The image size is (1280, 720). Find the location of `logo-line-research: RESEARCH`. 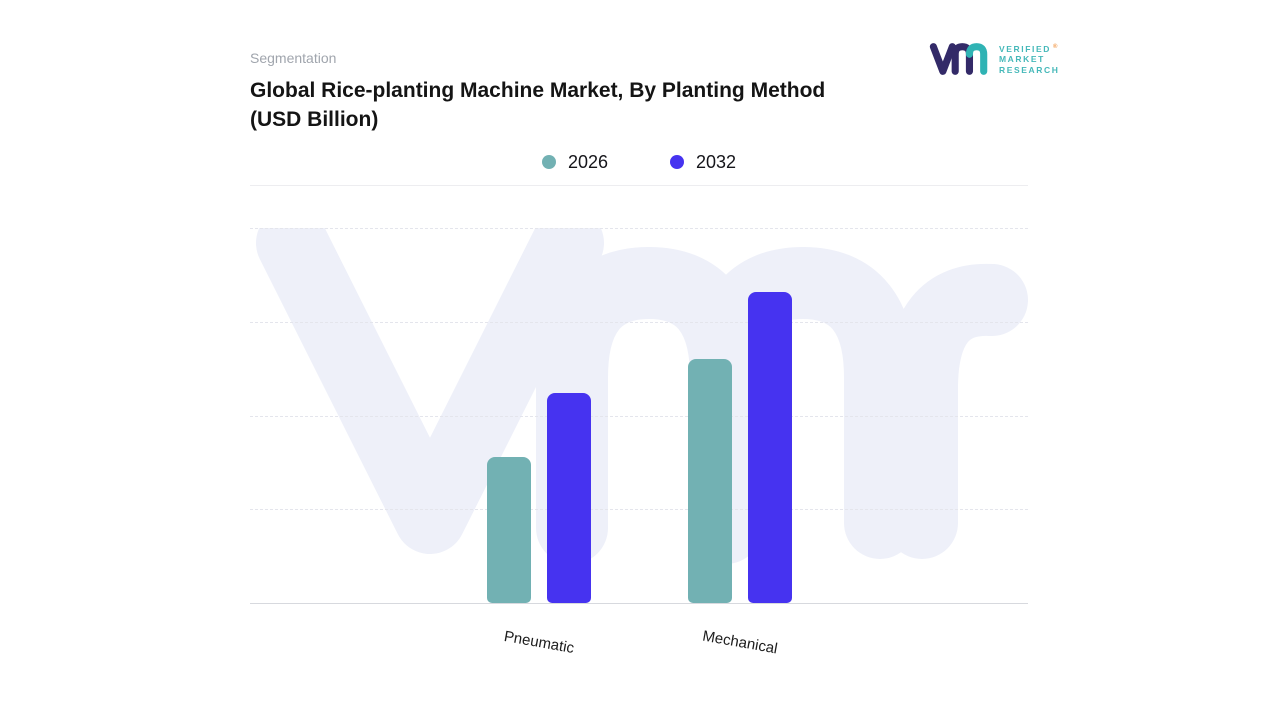

logo-line-research: RESEARCH is located at coordinates (1029, 70).